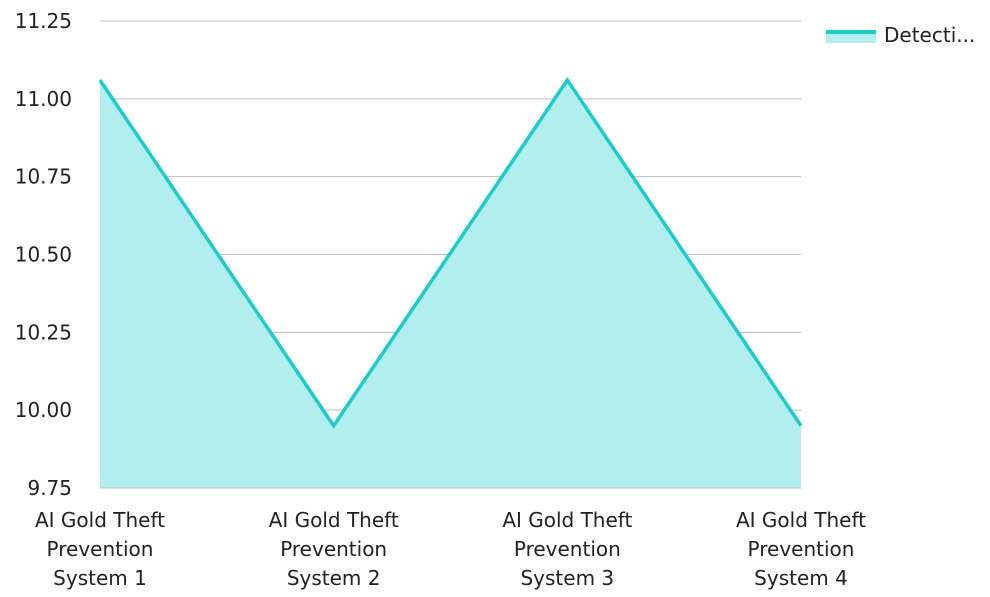 Image resolution: width=990 pixels, height=597 pixels. What do you see at coordinates (801, 549) in the screenshot?
I see `x-tick-label: AI Gold Theft Prevention System 4` at bounding box center [801, 549].